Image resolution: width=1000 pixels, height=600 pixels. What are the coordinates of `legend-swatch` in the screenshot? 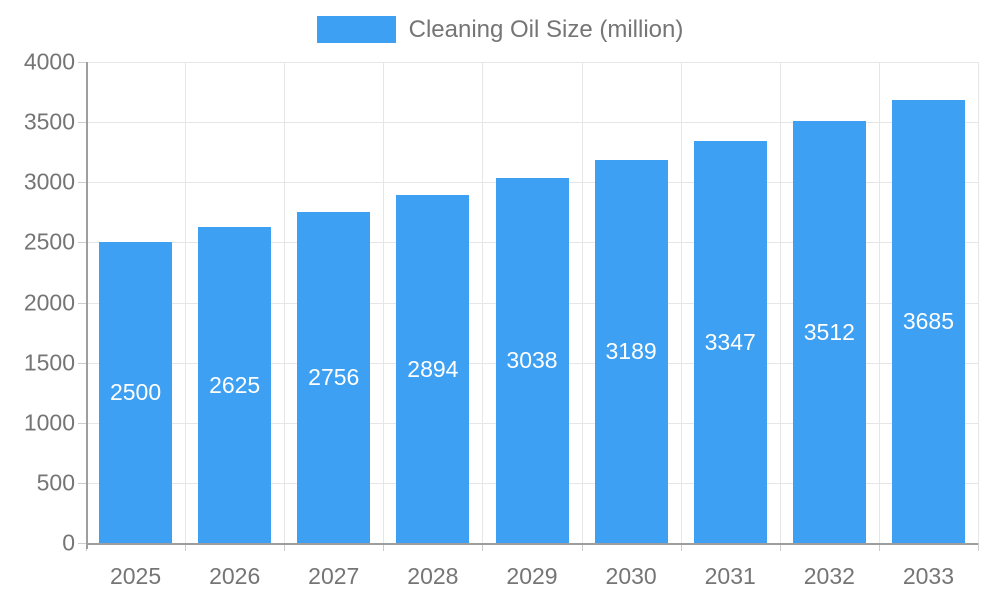 It's located at (356, 29).